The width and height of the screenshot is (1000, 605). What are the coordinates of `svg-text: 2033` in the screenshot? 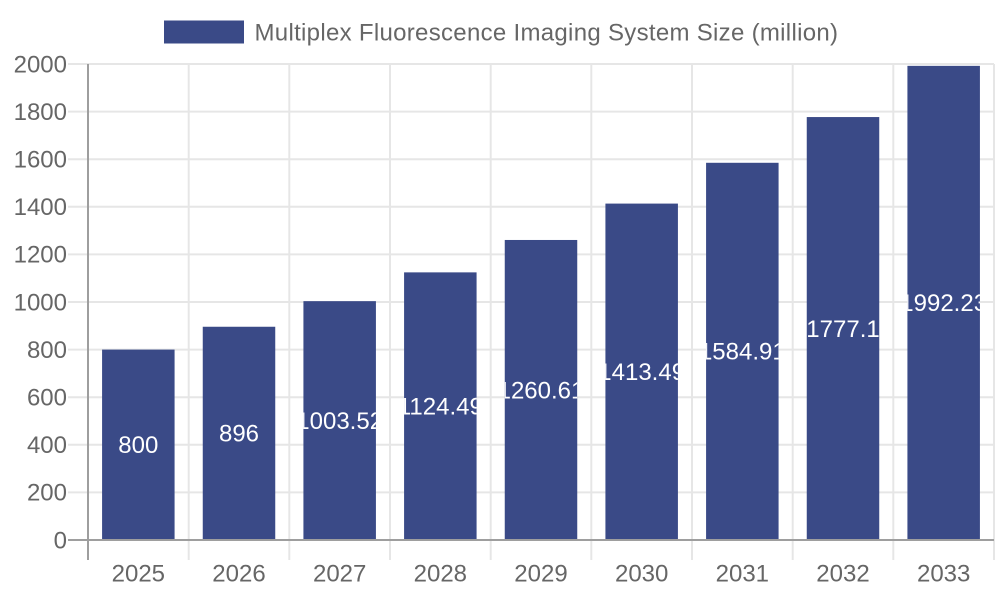 It's located at (943, 574).